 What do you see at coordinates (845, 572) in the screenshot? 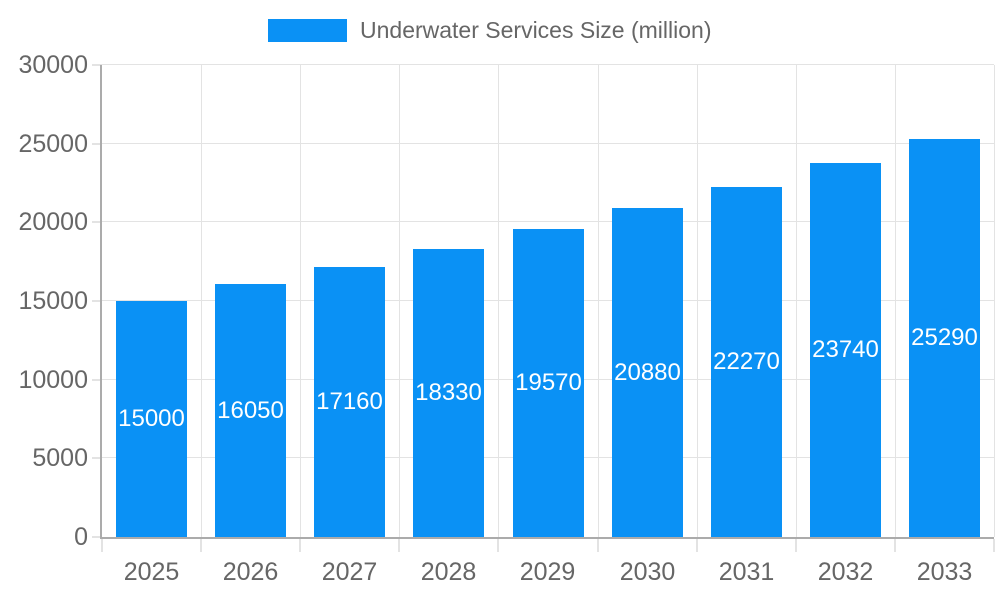
I see `x-tick-label: 2032` at bounding box center [845, 572].